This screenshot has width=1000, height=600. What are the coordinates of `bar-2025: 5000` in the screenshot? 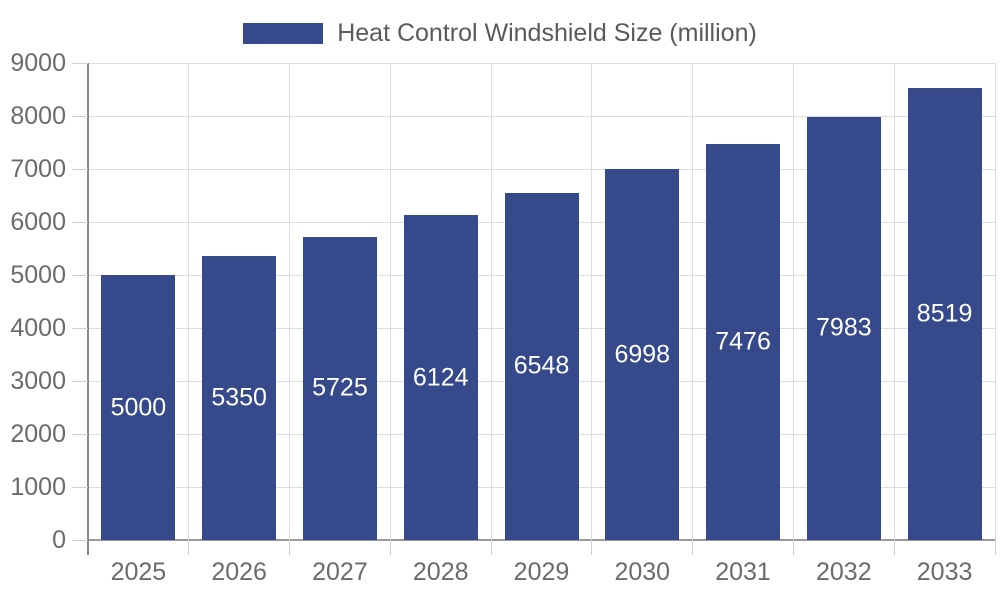 It's located at (138, 407).